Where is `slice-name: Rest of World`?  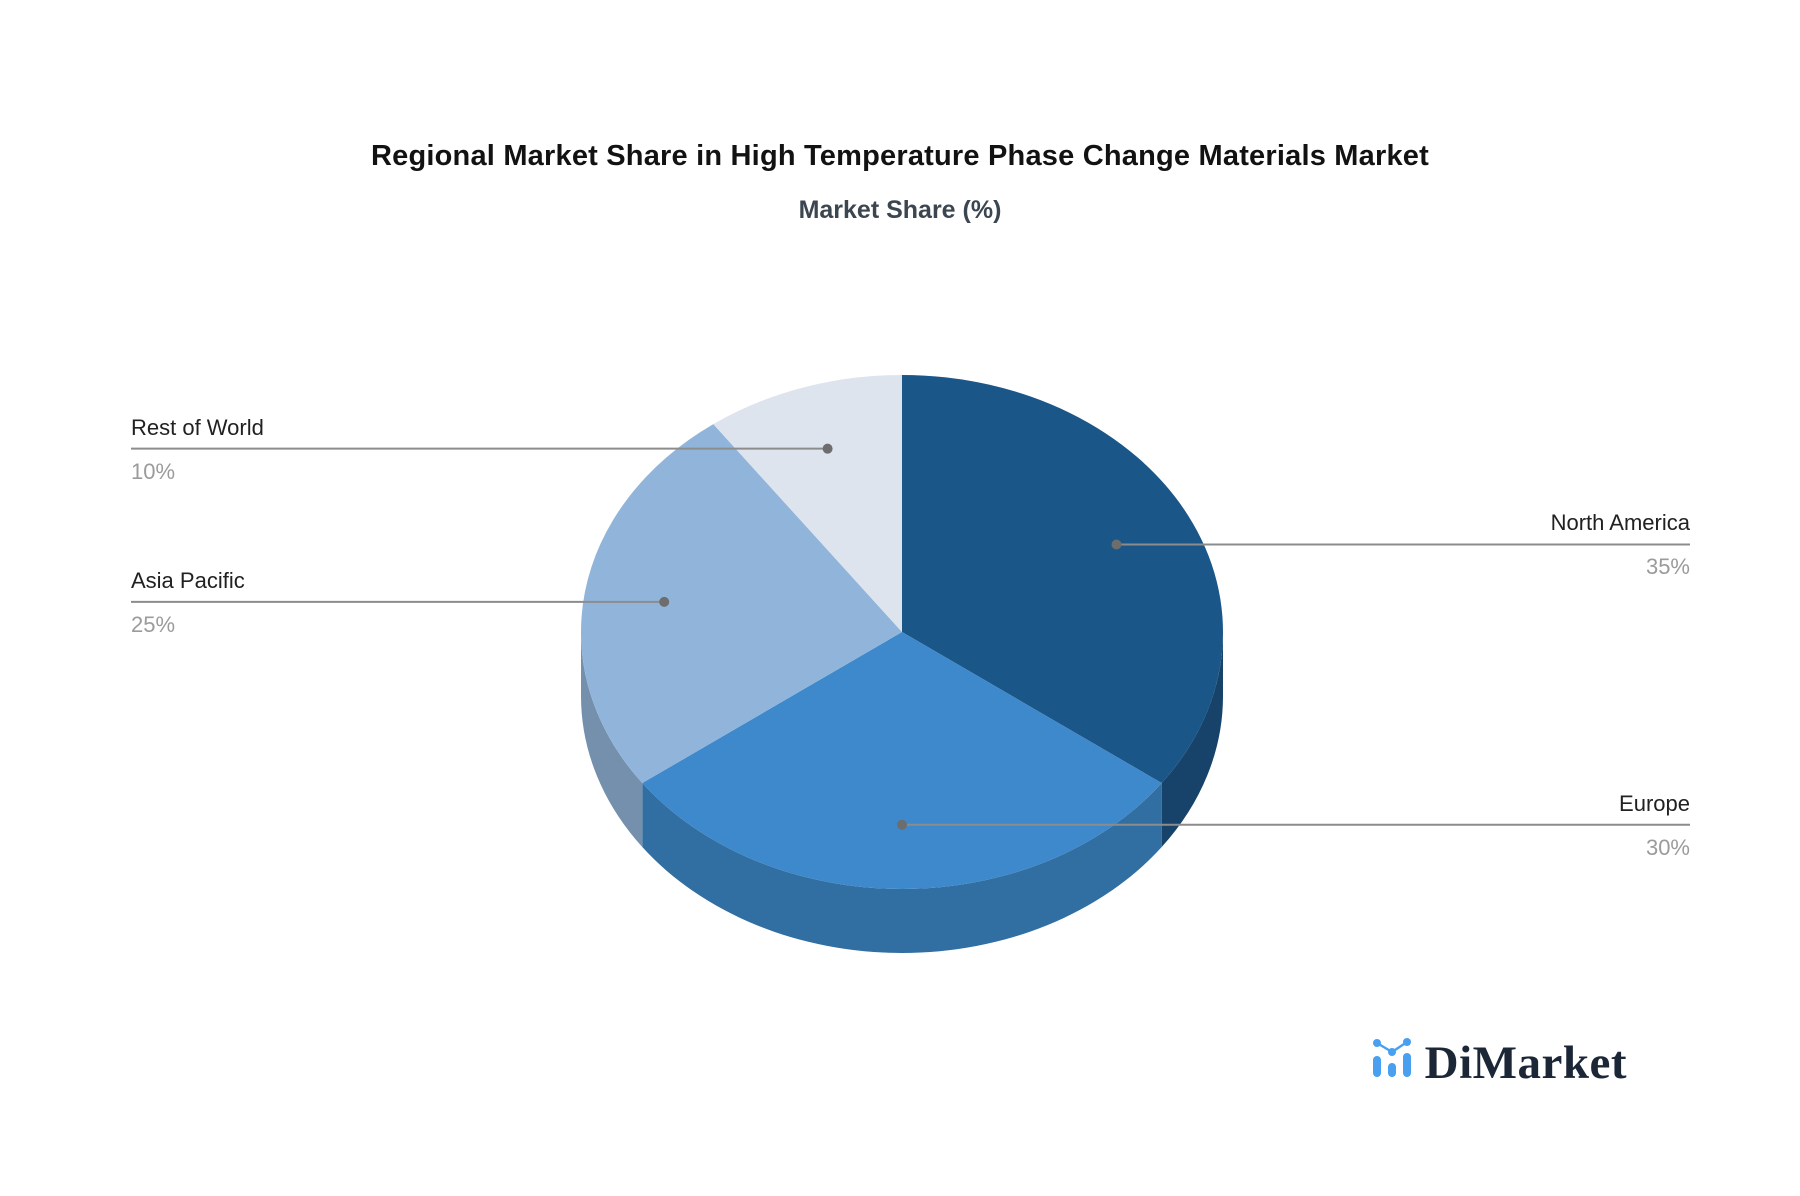
slice-name: Rest of World is located at coordinates (197, 427).